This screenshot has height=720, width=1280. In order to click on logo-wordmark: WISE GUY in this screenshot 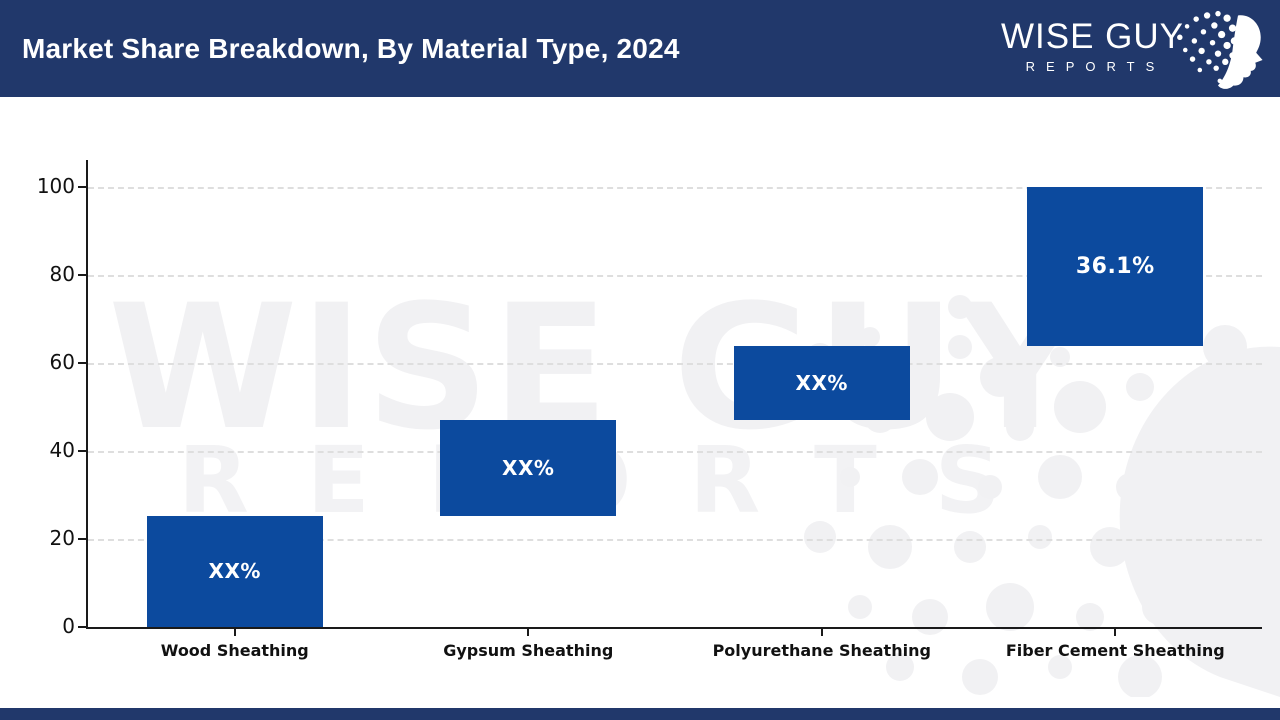, I will do `click(1092, 36)`.